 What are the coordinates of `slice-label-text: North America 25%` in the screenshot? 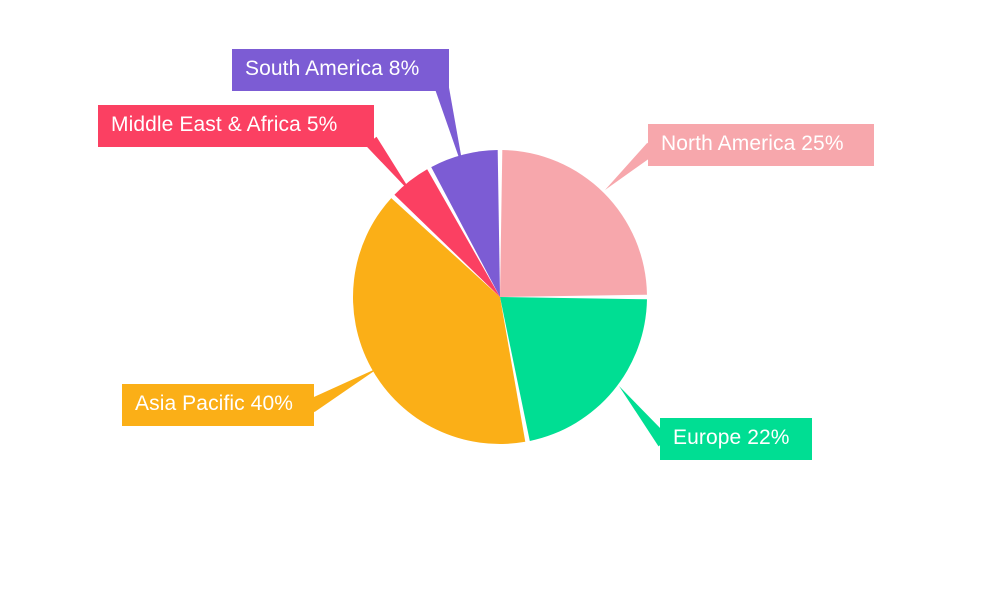 It's located at (752, 143).